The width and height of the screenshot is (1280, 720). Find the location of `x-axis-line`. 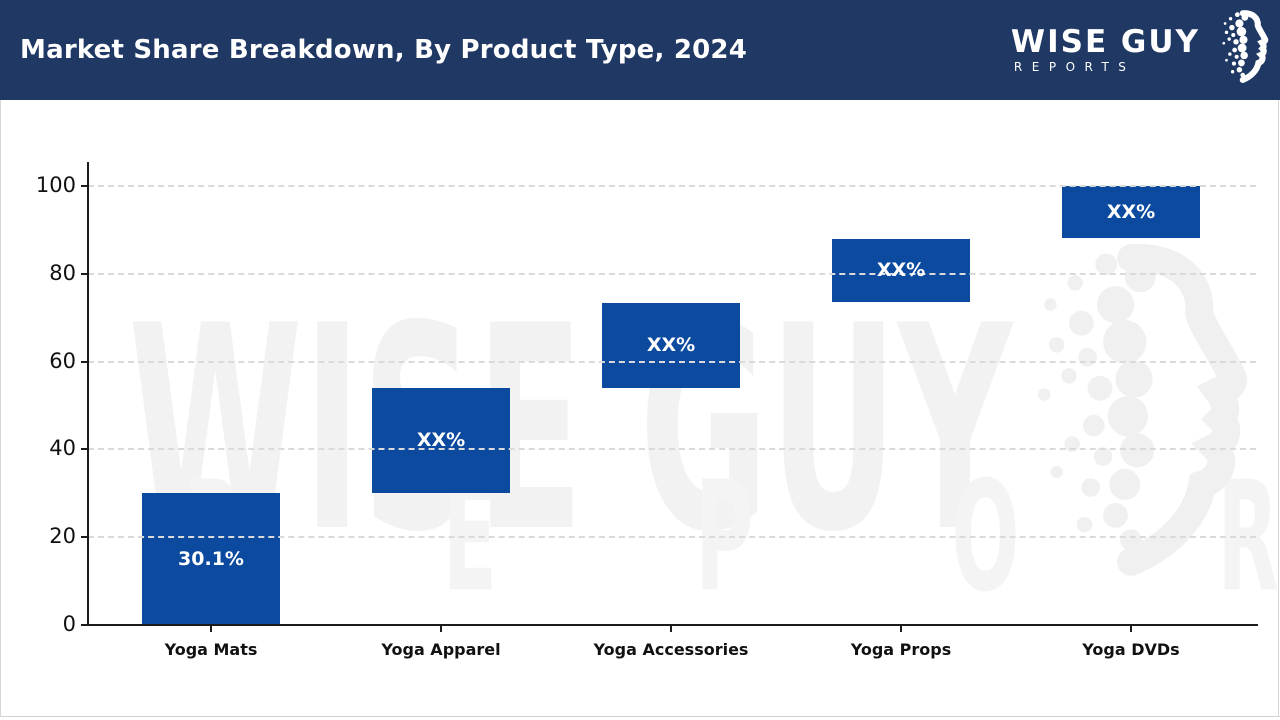

x-axis-line is located at coordinates (672, 625).